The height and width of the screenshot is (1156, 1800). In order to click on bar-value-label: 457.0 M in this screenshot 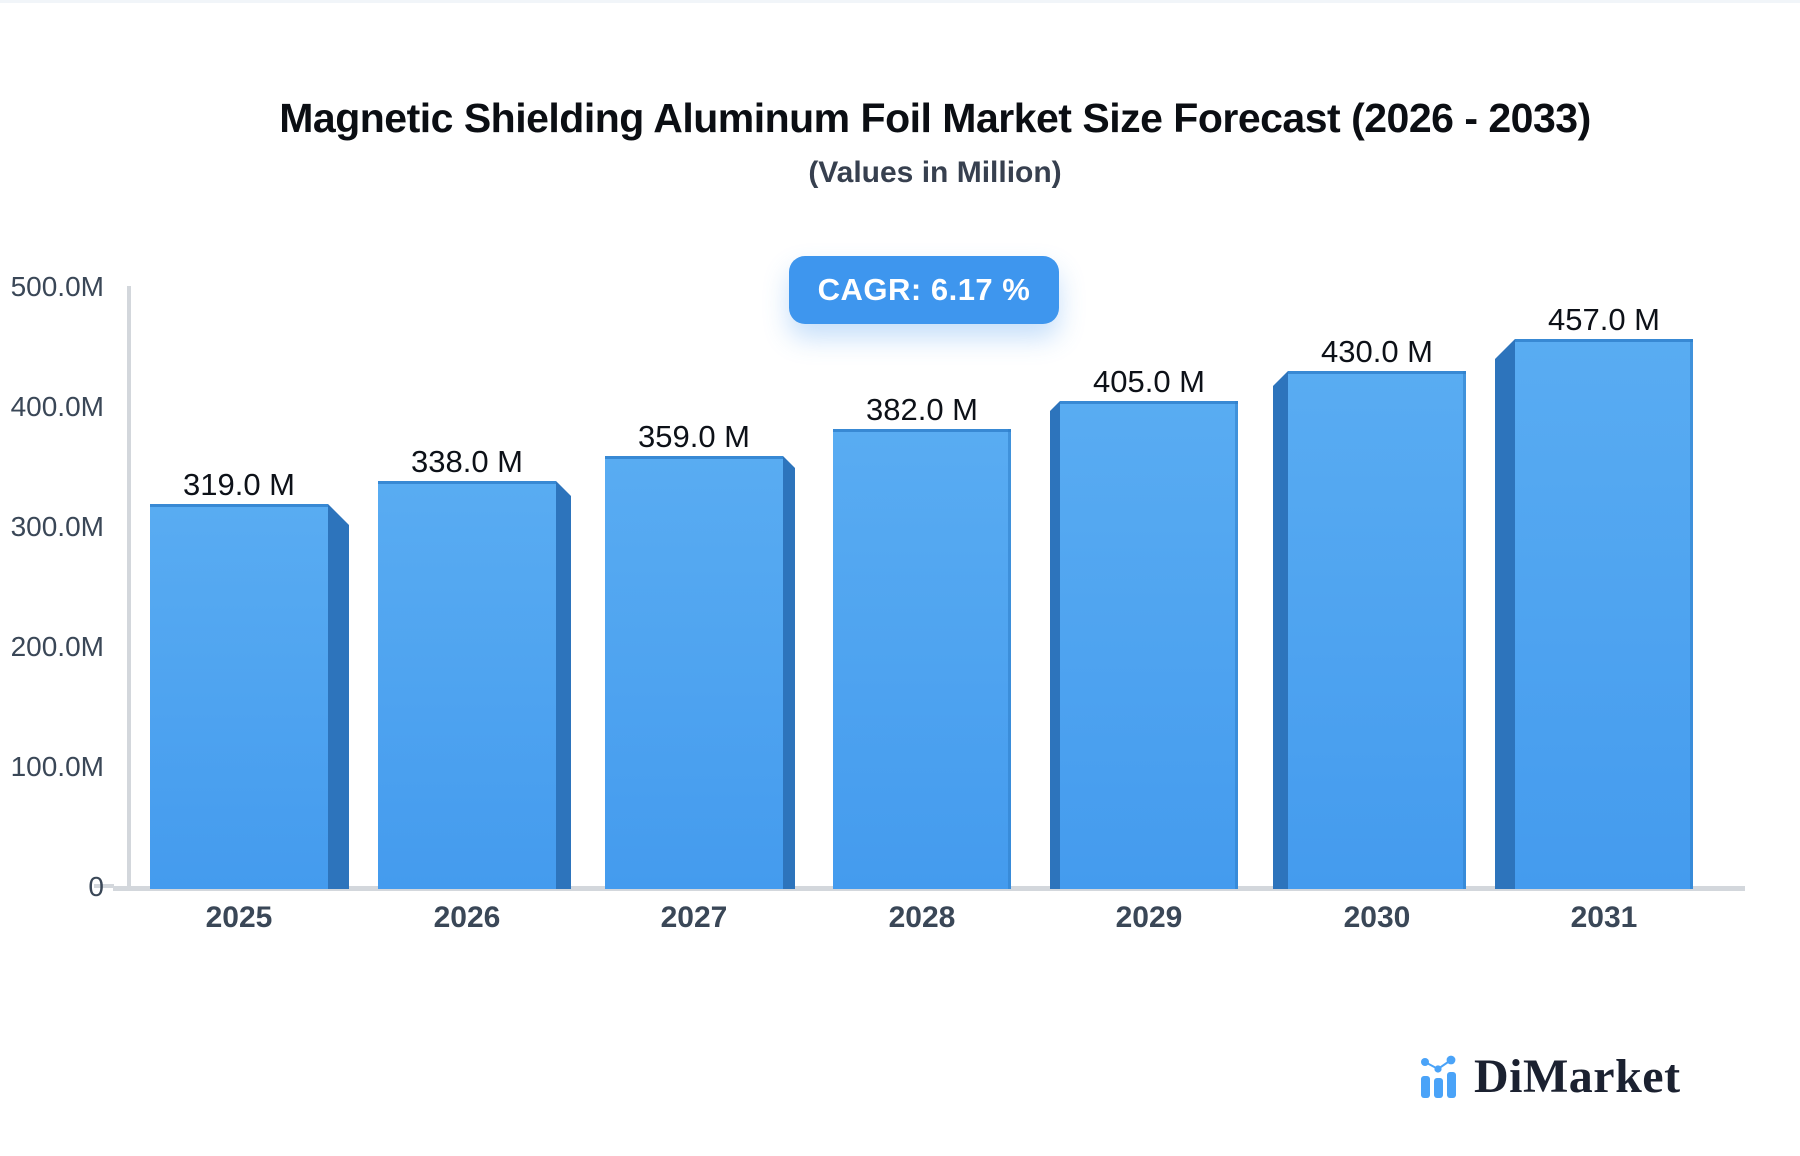, I will do `click(1603, 319)`.